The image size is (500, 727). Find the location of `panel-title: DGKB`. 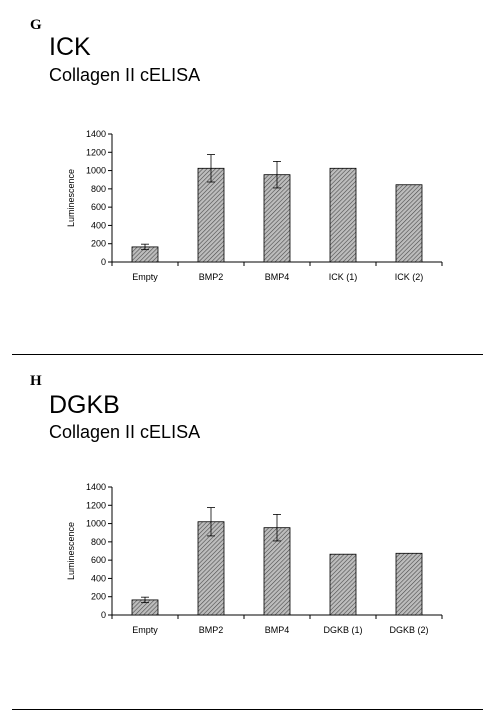

panel-title: DGKB is located at coordinates (84, 405).